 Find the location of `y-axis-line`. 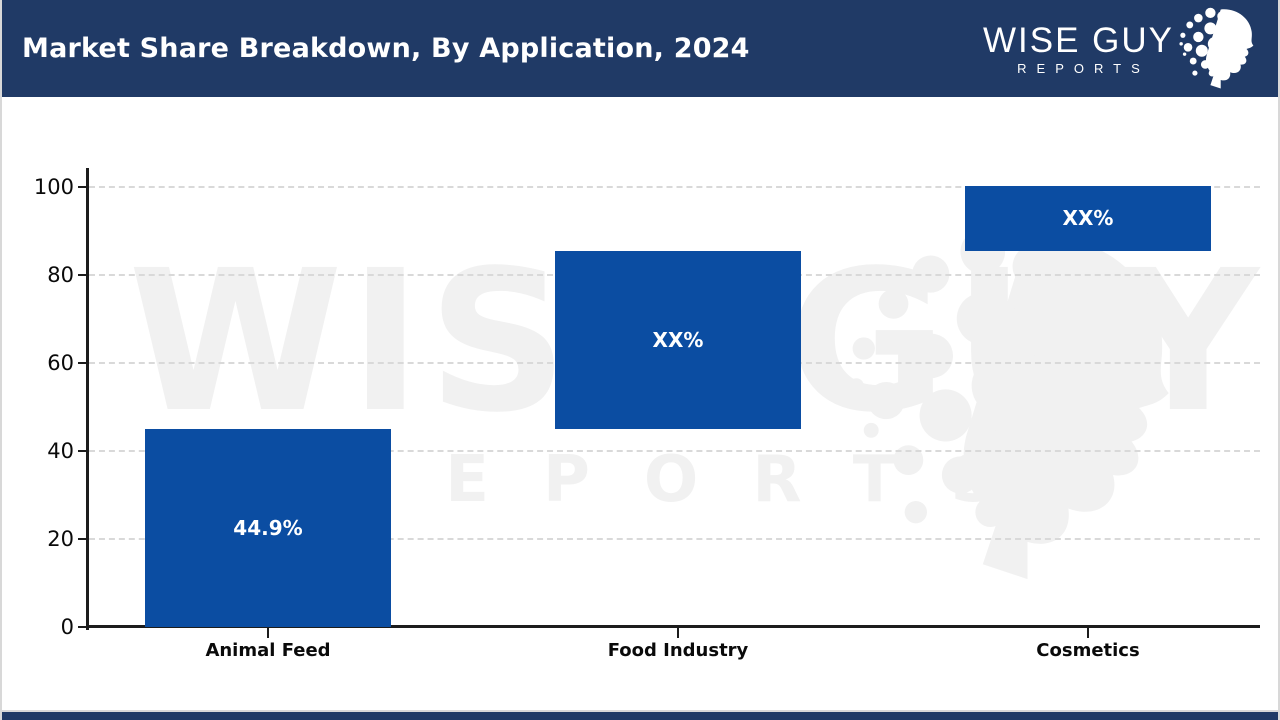

y-axis-line is located at coordinates (87, 399).